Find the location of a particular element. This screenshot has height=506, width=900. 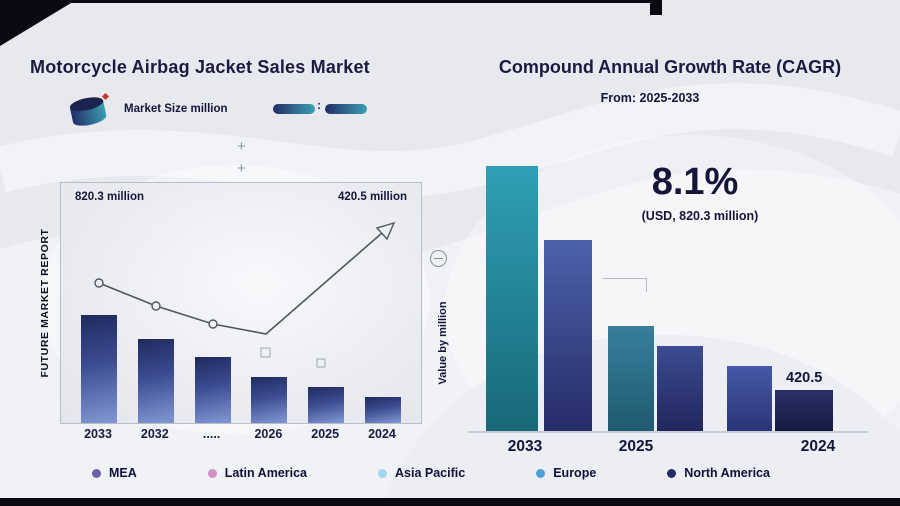

cagr-detail: (USD, 820.3 million) is located at coordinates (700, 216).